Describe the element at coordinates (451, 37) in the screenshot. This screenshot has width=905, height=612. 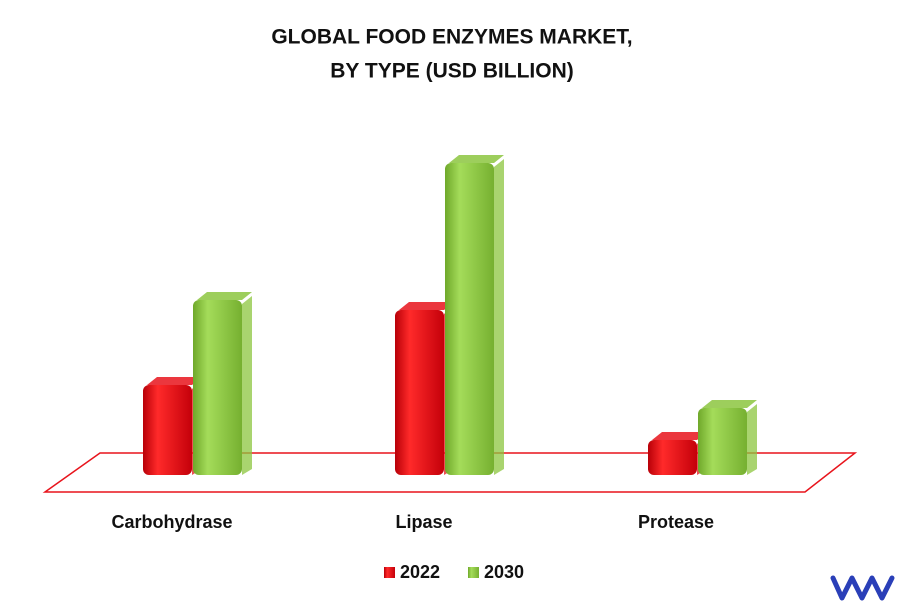
I see `chart-title: GLOBAL FOOD ENZYMES MARKET,` at that location.